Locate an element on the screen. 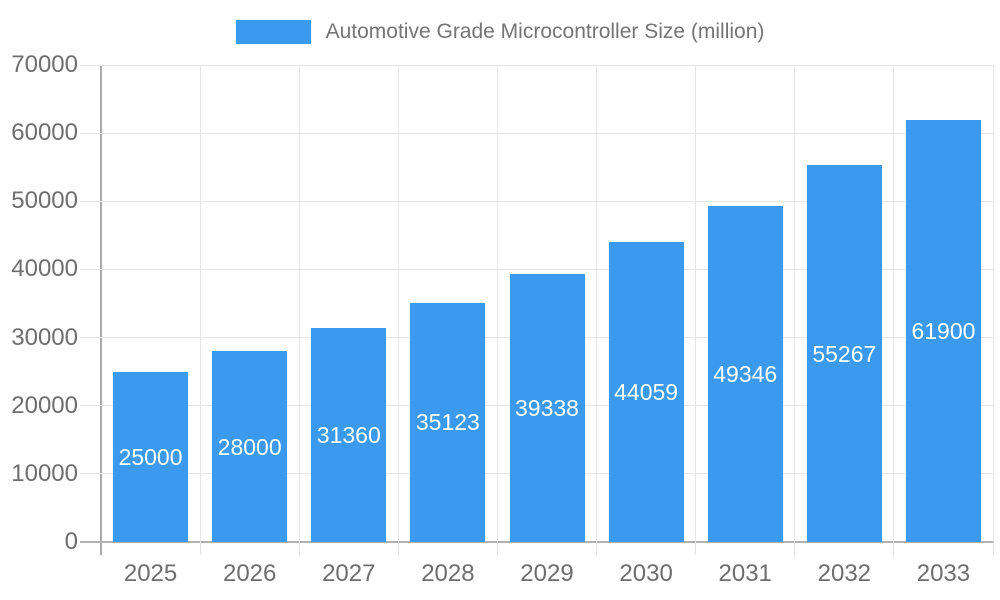 This screenshot has width=1000, height=600. bar-value-label: 61900 is located at coordinates (943, 331).